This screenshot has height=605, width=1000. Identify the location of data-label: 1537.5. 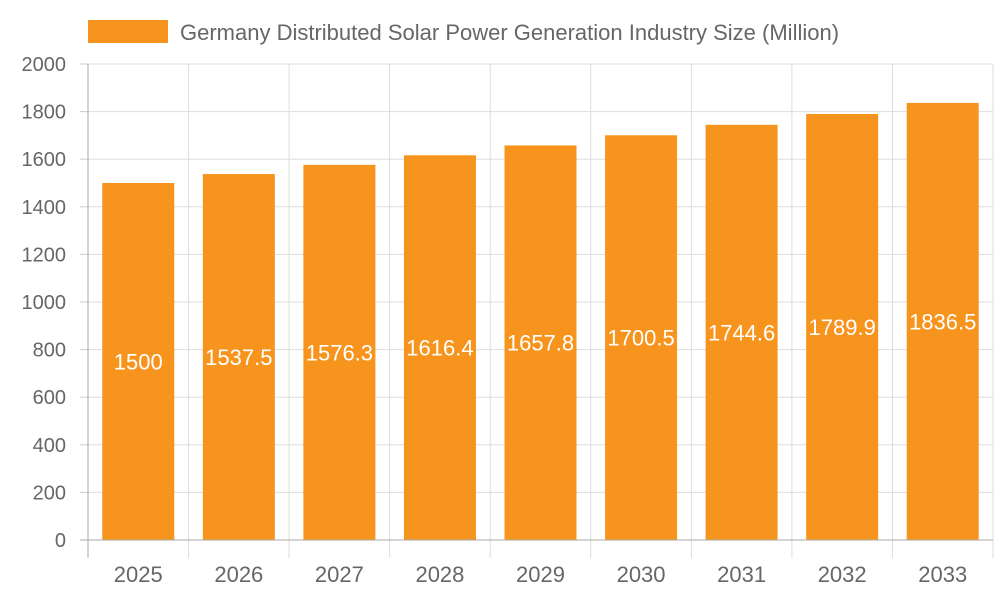
(238, 357).